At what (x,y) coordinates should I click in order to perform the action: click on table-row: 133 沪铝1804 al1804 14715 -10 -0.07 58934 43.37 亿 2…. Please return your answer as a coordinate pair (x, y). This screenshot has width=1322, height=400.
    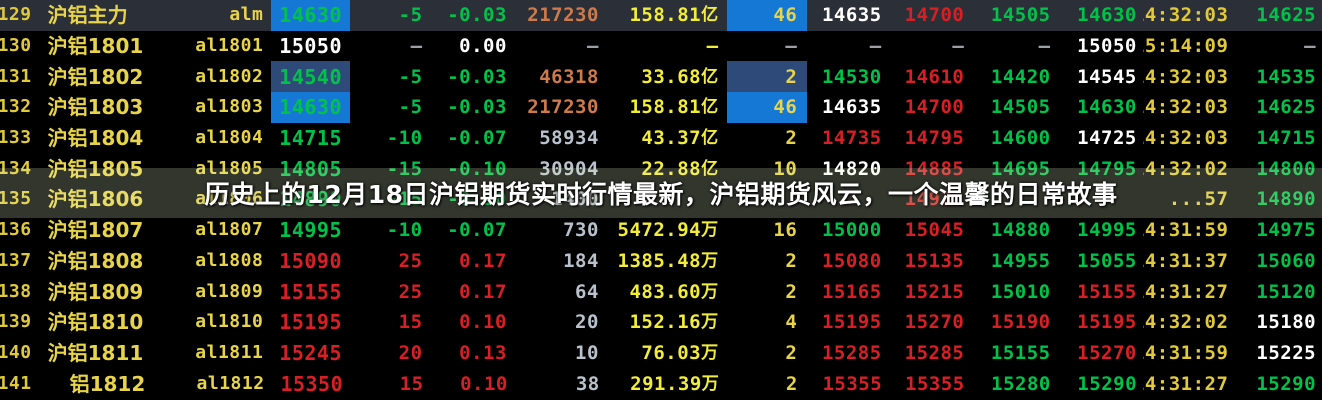
    Looking at the image, I should click on (661, 138).